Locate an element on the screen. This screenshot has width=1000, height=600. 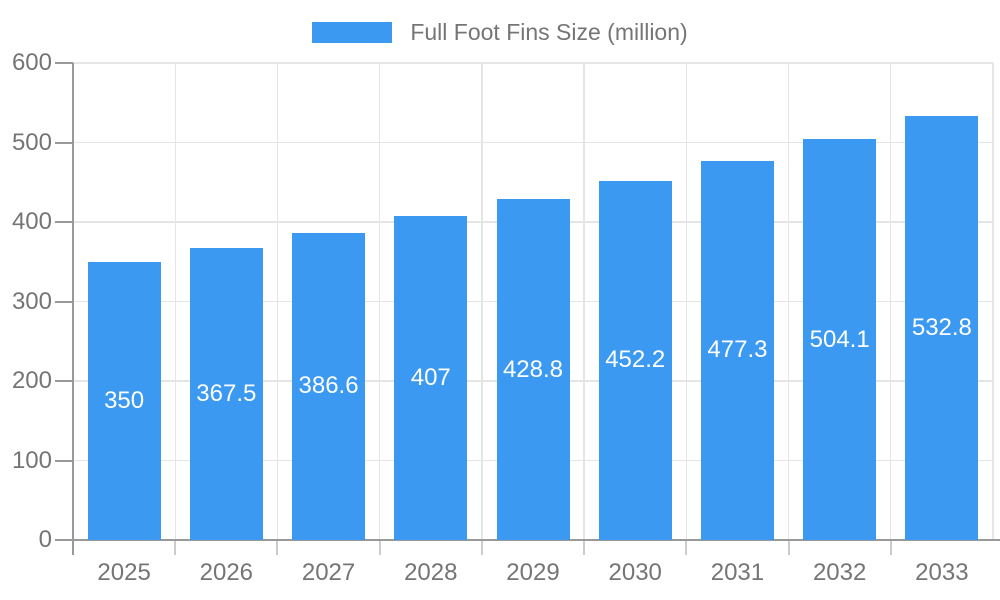
x-axis-label: 2027 is located at coordinates (328, 572).